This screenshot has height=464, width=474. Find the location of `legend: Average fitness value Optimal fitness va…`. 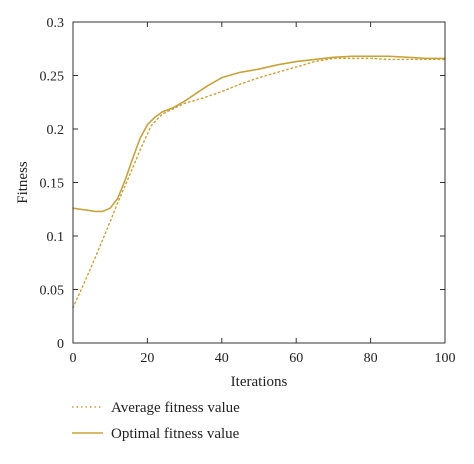

legend: Average fitness value Optimal fitness va… is located at coordinates (156, 421).